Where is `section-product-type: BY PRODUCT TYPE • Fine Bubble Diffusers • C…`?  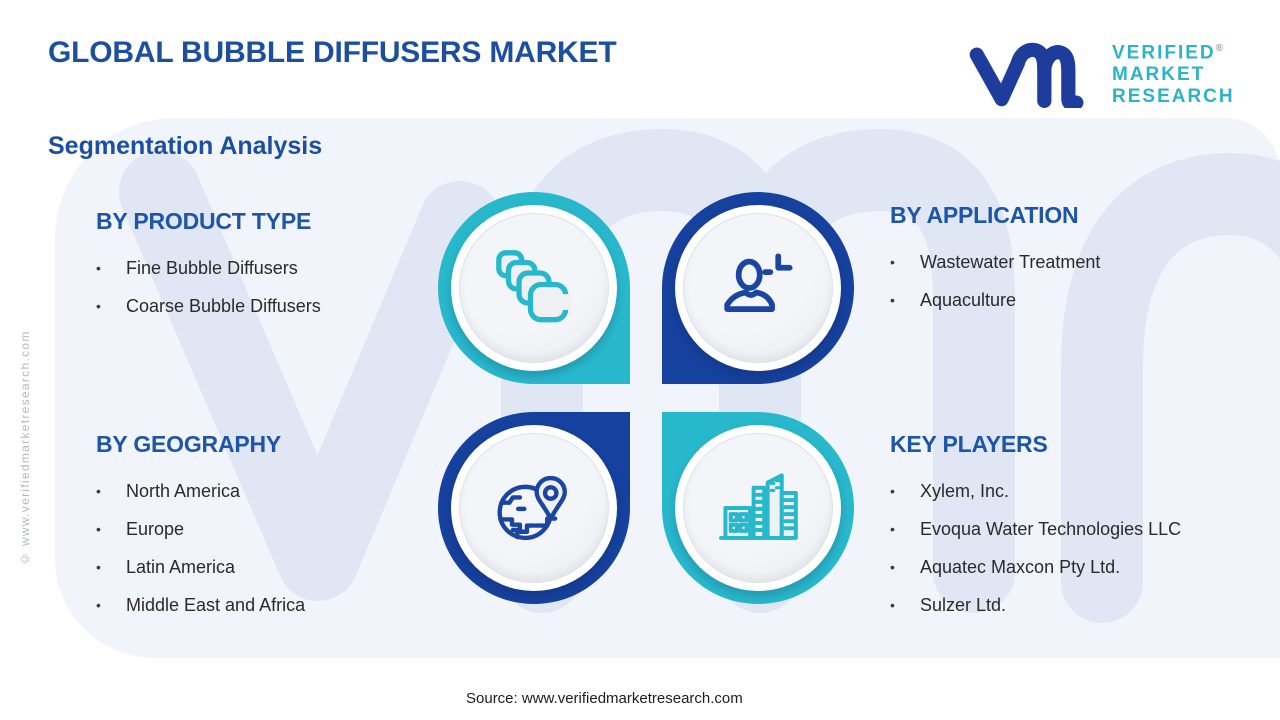
section-product-type: BY PRODUCT TYPE • Fine Bubble Diffusers • C… is located at coordinates (266, 266).